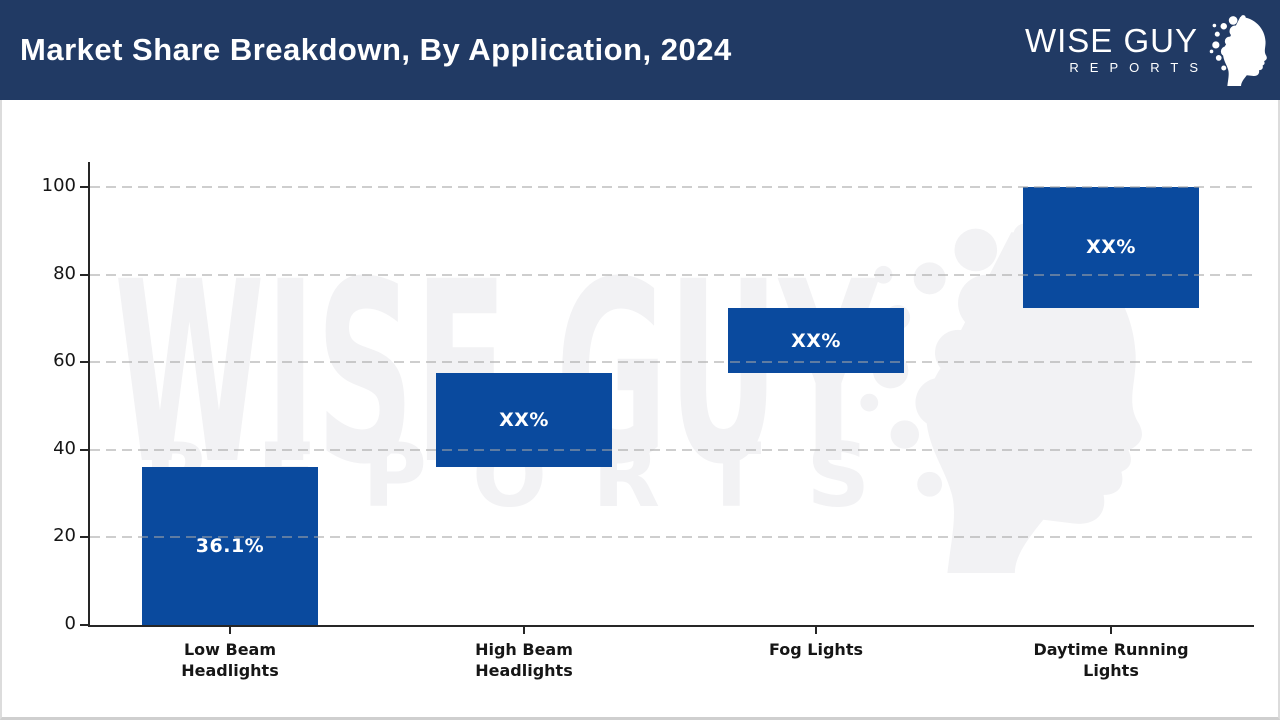 This screenshot has width=1280, height=720. I want to click on y-tick-label-60: 60, so click(64, 361).